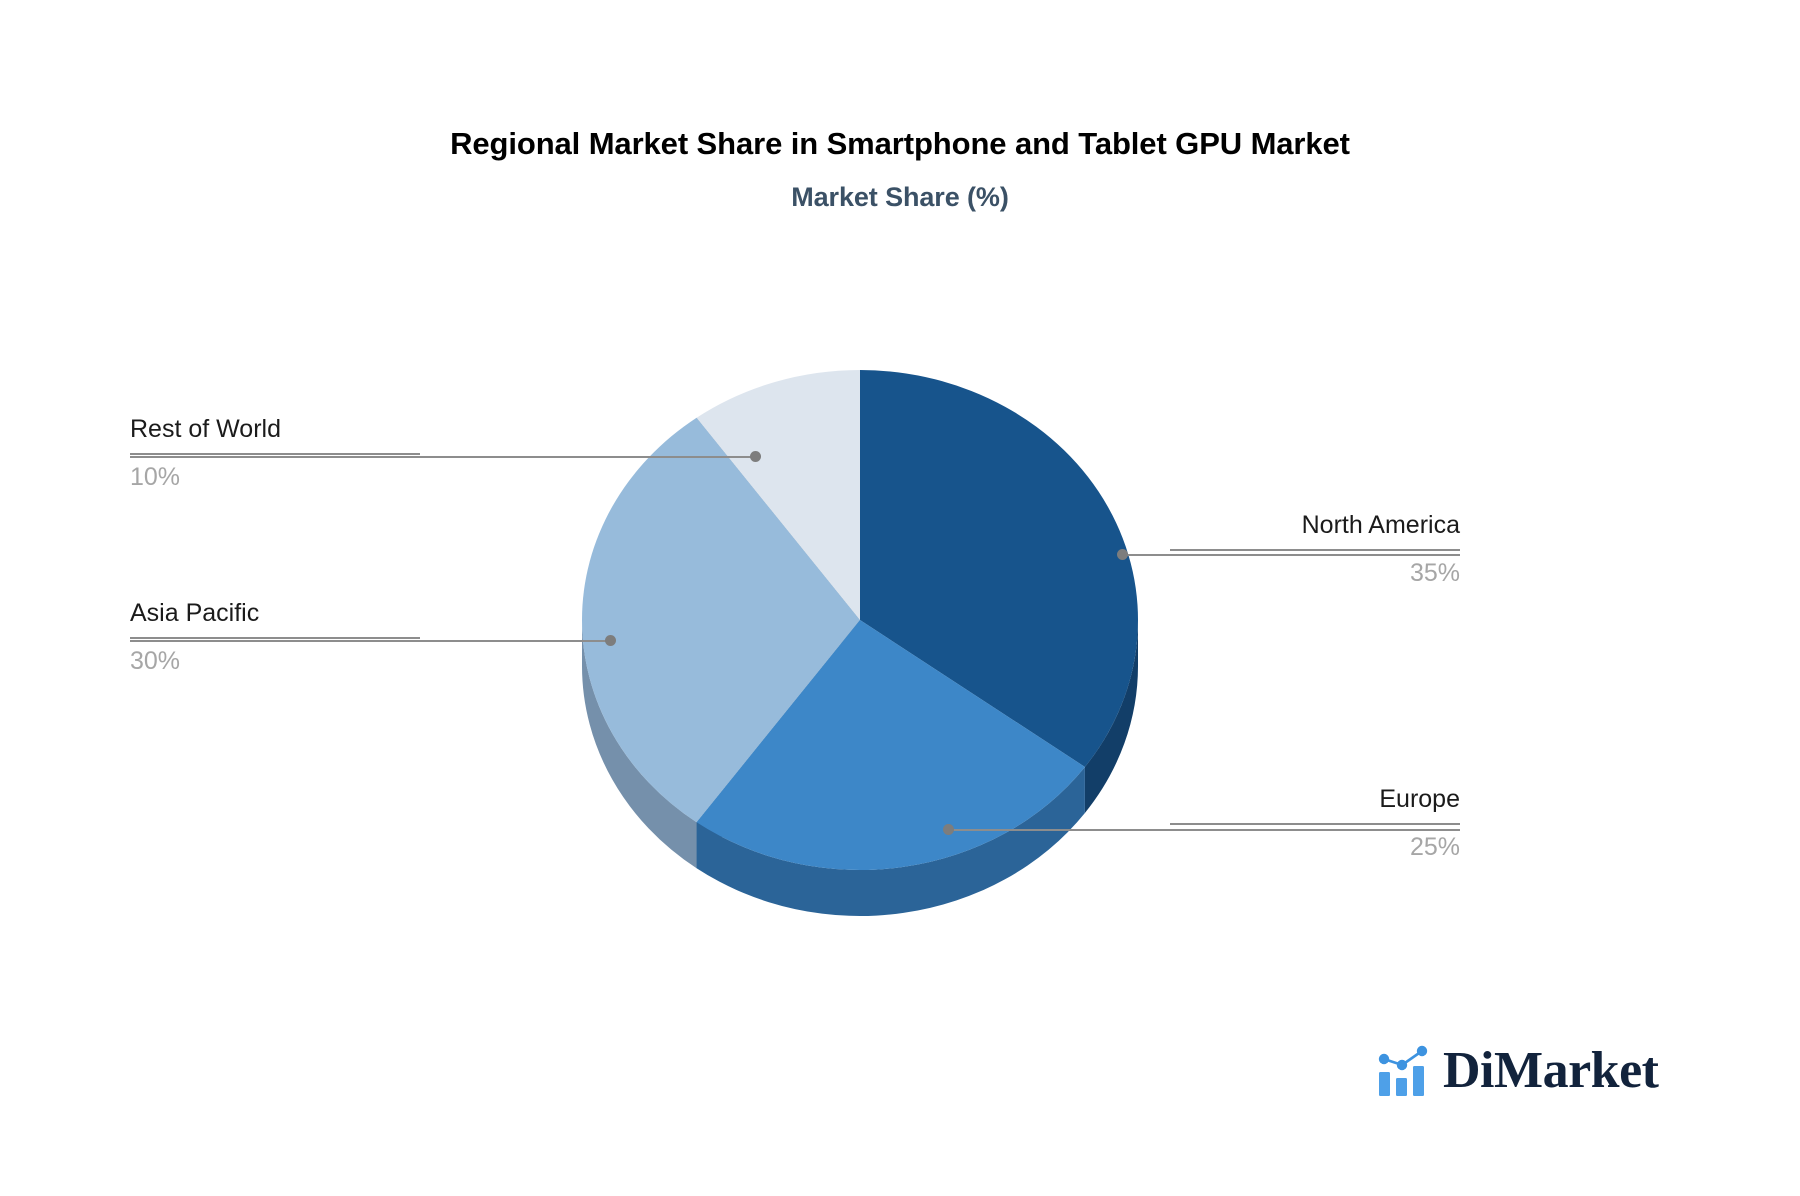 Image resolution: width=1800 pixels, height=1196 pixels. Describe the element at coordinates (1434, 572) in the screenshot. I see `callout-value-north-america: 35%` at that location.